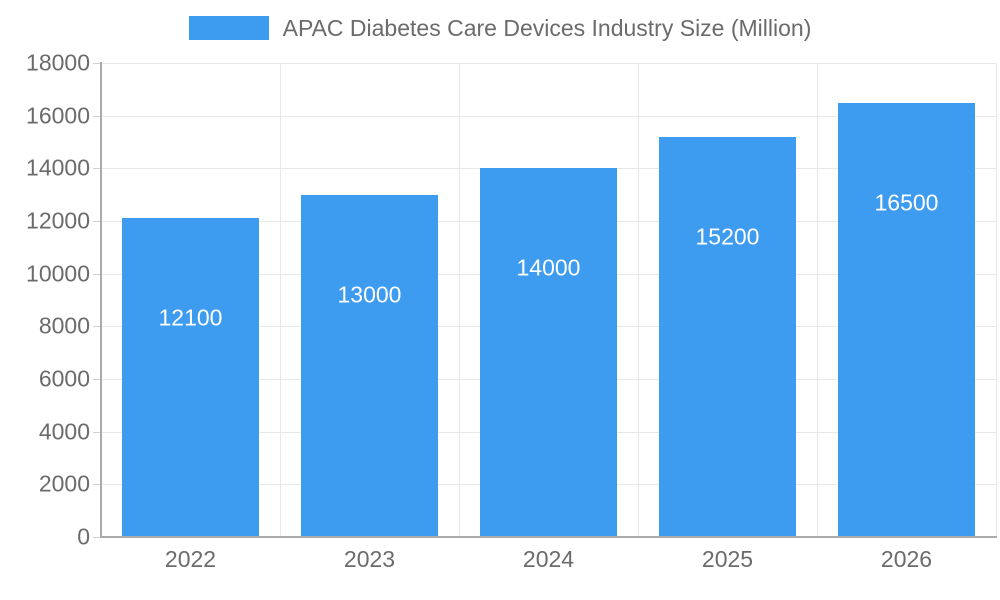  What do you see at coordinates (64, 431) in the screenshot?
I see `y-axis-tick-label: 4000` at bounding box center [64, 431].